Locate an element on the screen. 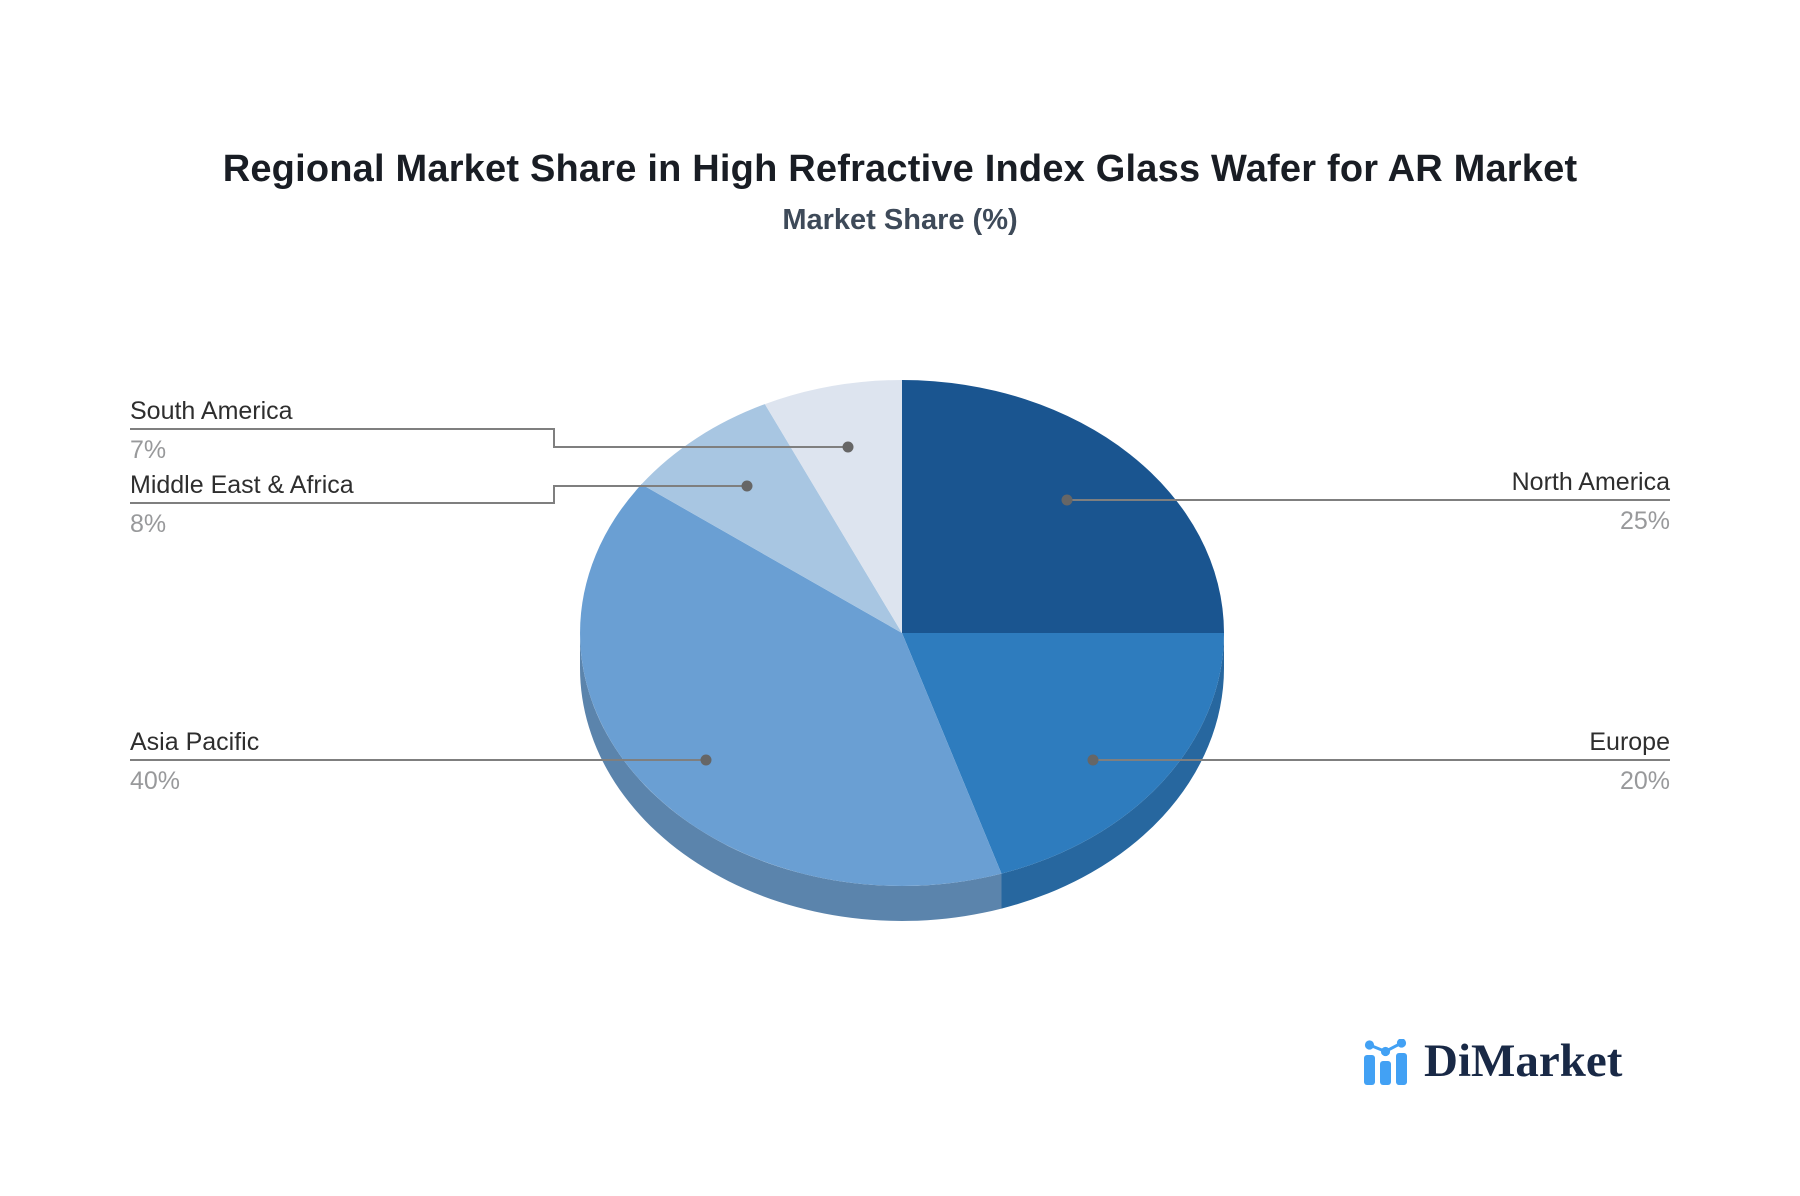  bar-chart-trend-icon is located at coordinates (1385, 1062).